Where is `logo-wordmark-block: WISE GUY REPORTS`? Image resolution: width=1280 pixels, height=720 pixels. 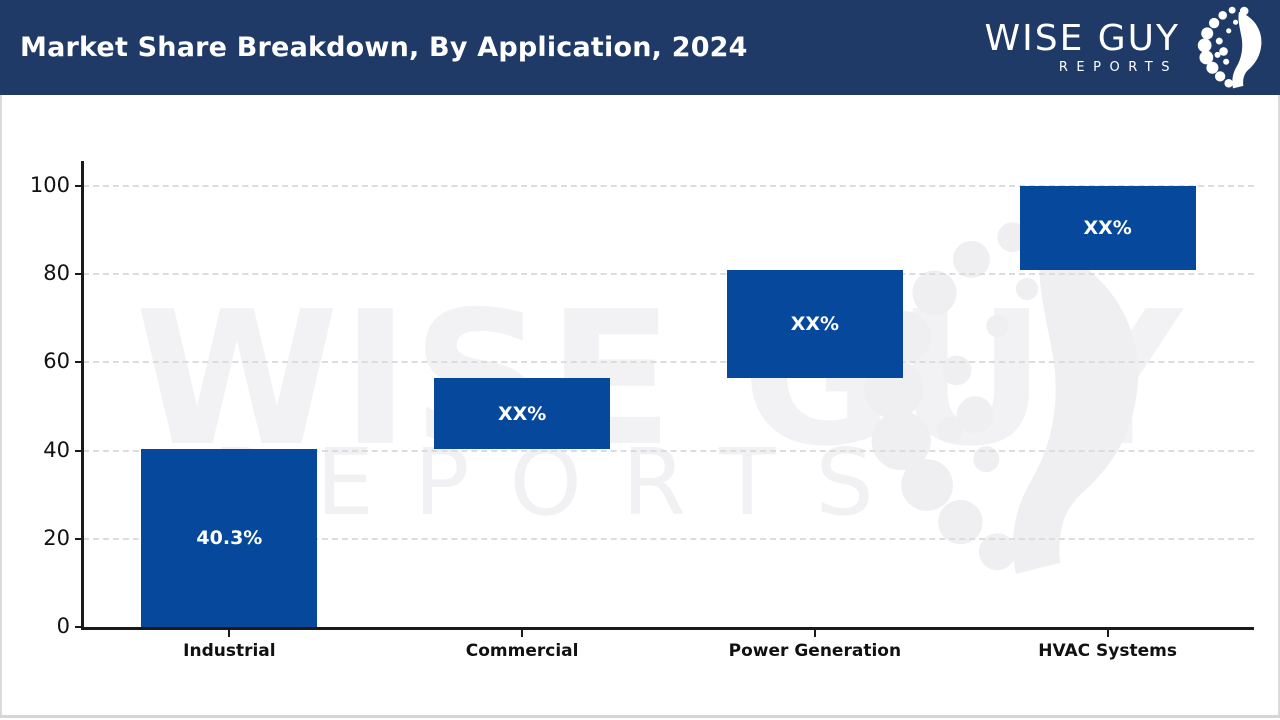 logo-wordmark-block: WISE GUY REPORTS is located at coordinates (1082, 46).